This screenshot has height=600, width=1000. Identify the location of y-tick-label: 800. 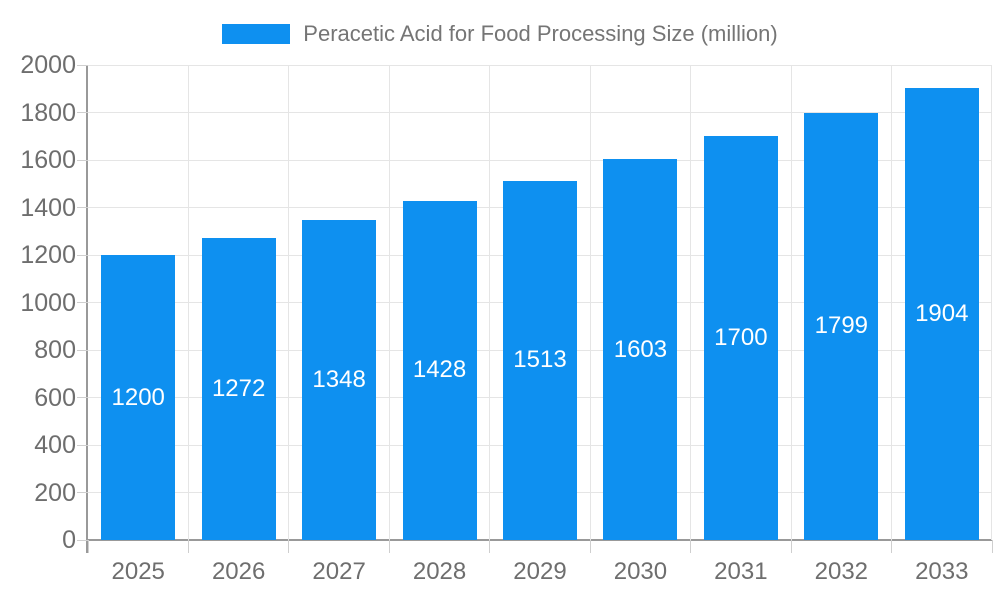
(55, 350).